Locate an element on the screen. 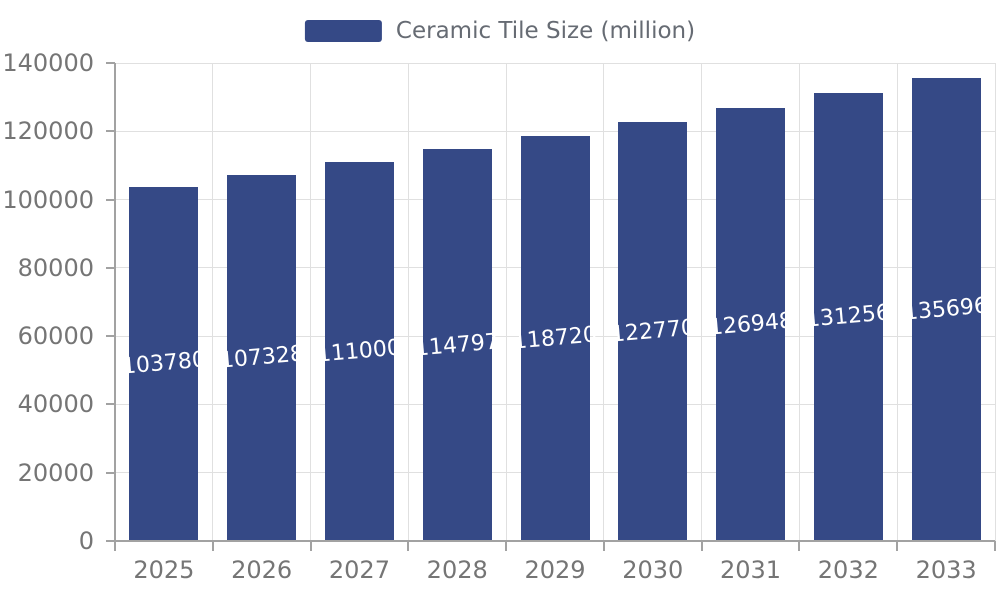 Image resolution: width=1000 pixels, height=600 pixels. bar-value-label: 107328 is located at coordinates (261, 357).